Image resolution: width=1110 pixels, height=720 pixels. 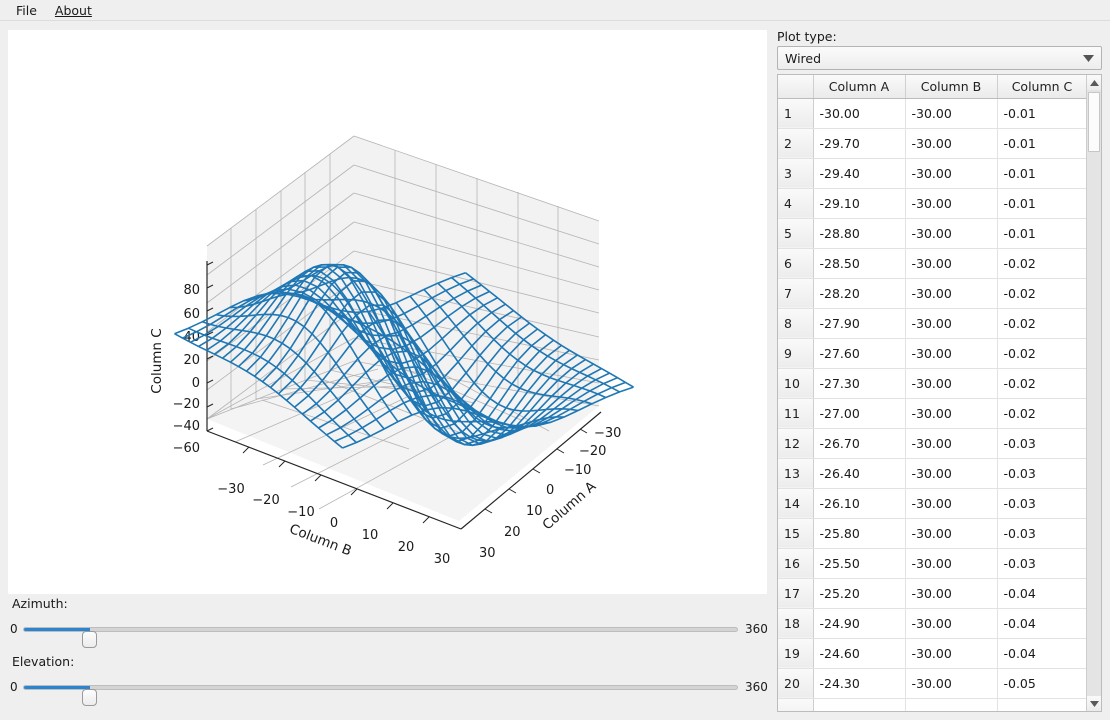 I want to click on table-row: 6 -28.50 -30.00 -0.02, so click(x=932, y=263).